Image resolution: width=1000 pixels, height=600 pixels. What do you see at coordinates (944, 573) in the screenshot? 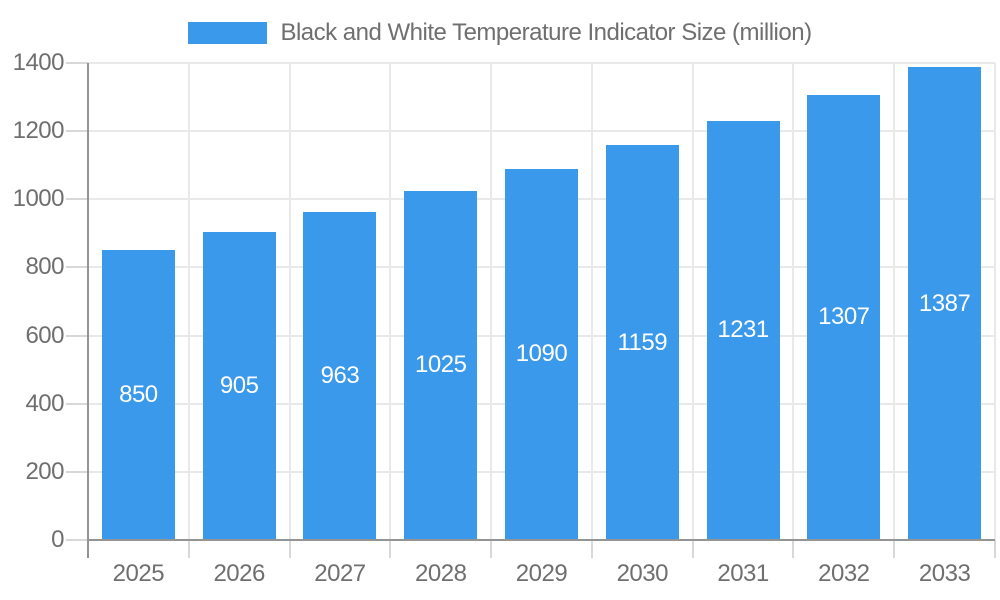
I see `x-axis-tick-label: 2033` at bounding box center [944, 573].